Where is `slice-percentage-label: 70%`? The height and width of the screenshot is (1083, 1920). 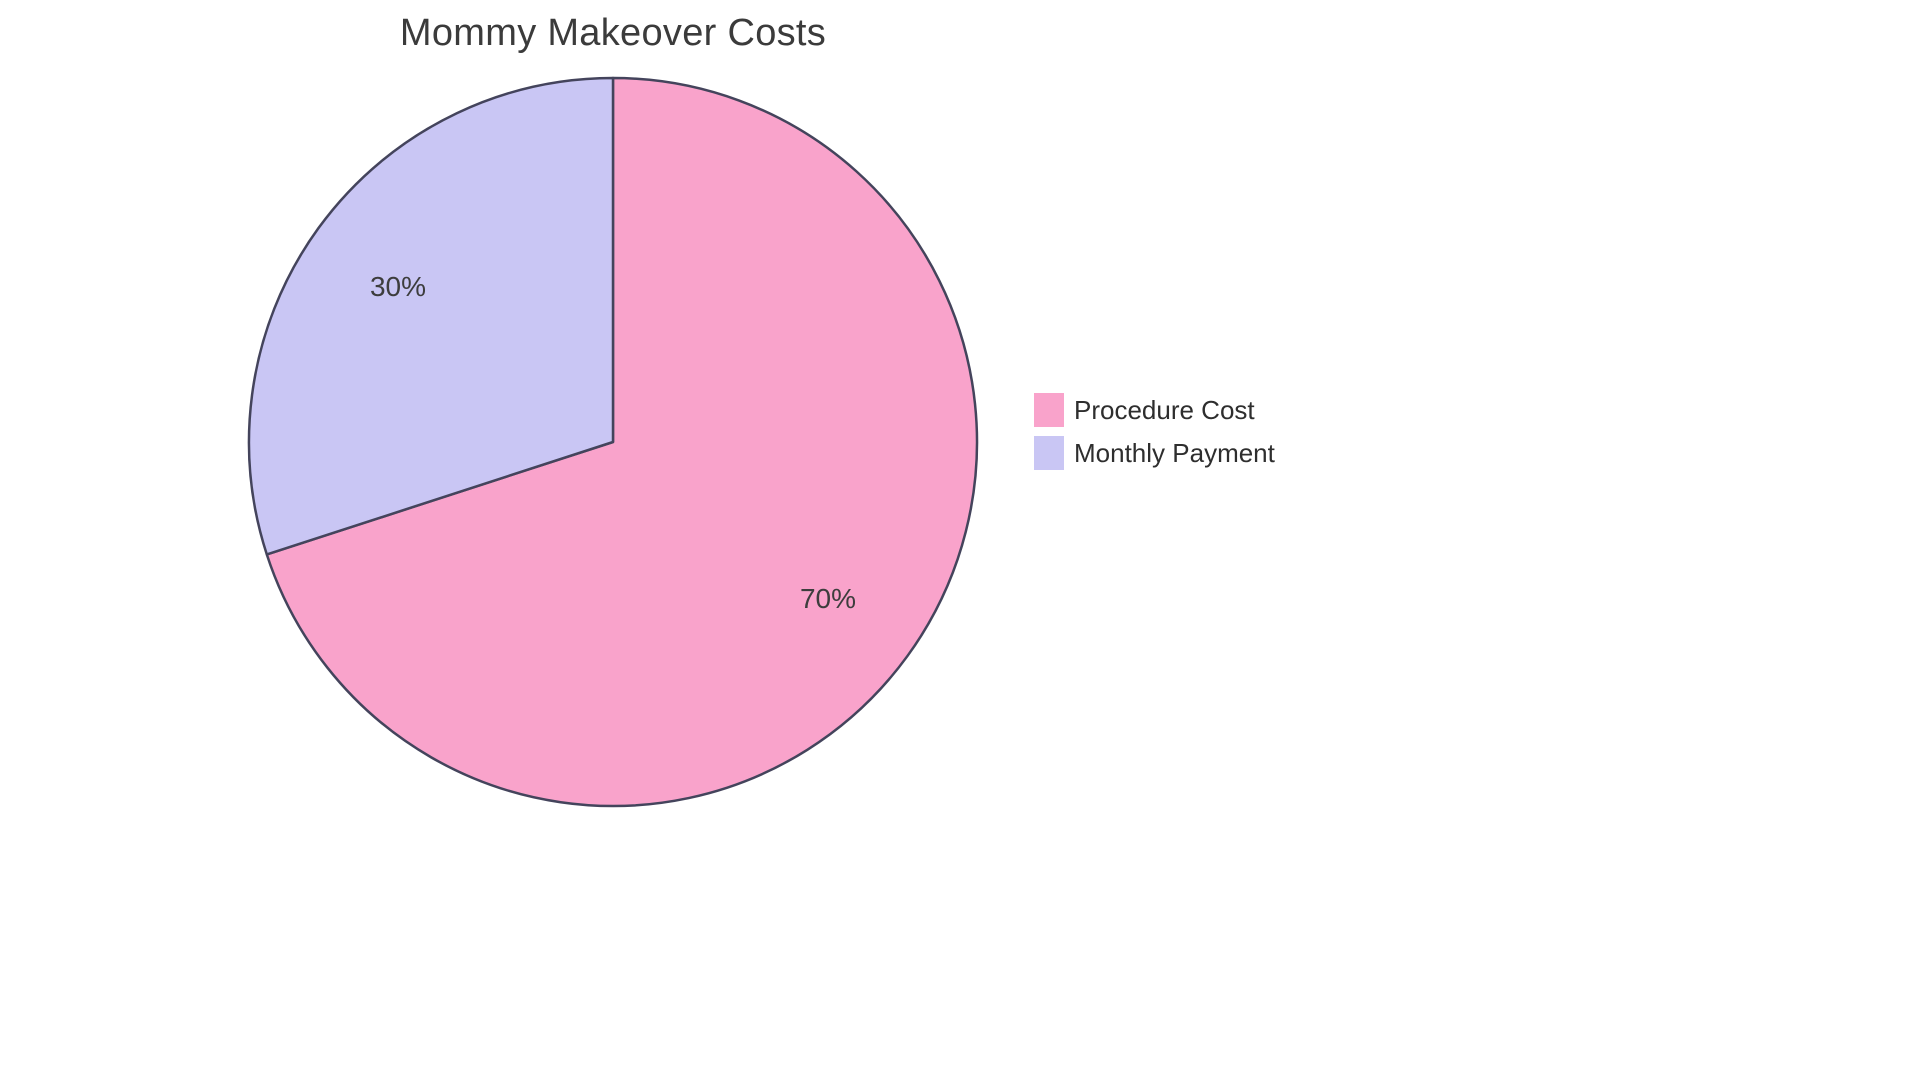 slice-percentage-label: 70% is located at coordinates (828, 598).